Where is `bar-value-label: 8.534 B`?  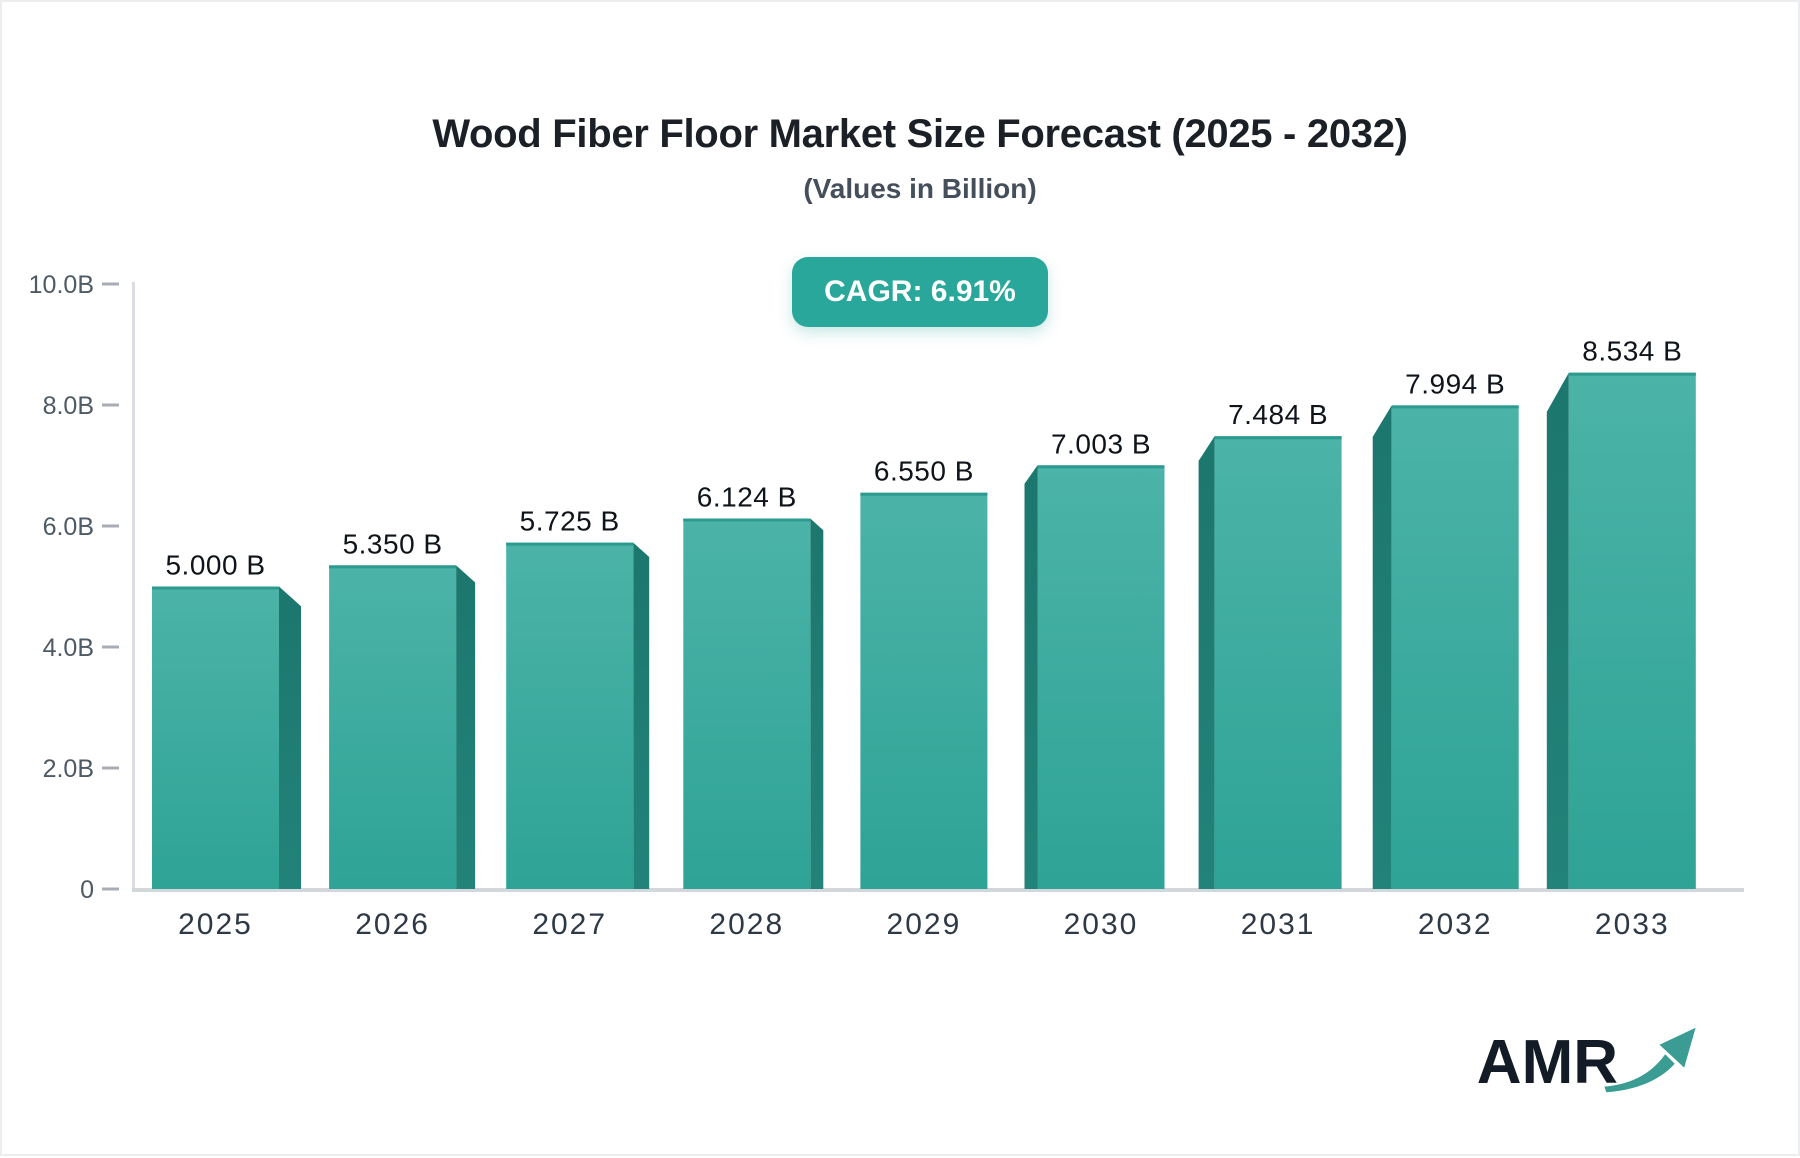 bar-value-label: 8.534 B is located at coordinates (1632, 351).